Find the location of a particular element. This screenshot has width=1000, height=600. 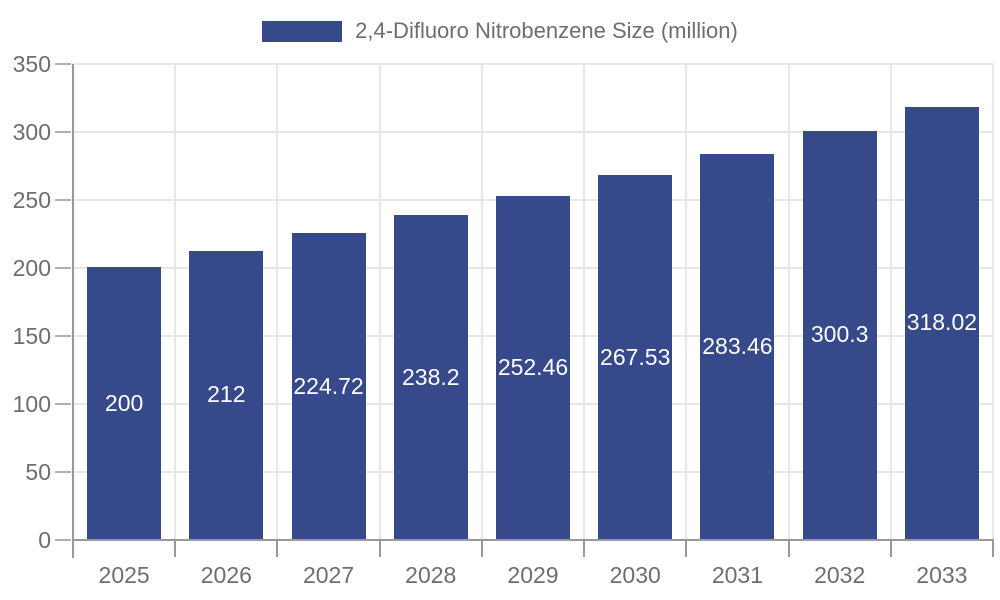

bar-2032: 300.3 is located at coordinates (839, 334).